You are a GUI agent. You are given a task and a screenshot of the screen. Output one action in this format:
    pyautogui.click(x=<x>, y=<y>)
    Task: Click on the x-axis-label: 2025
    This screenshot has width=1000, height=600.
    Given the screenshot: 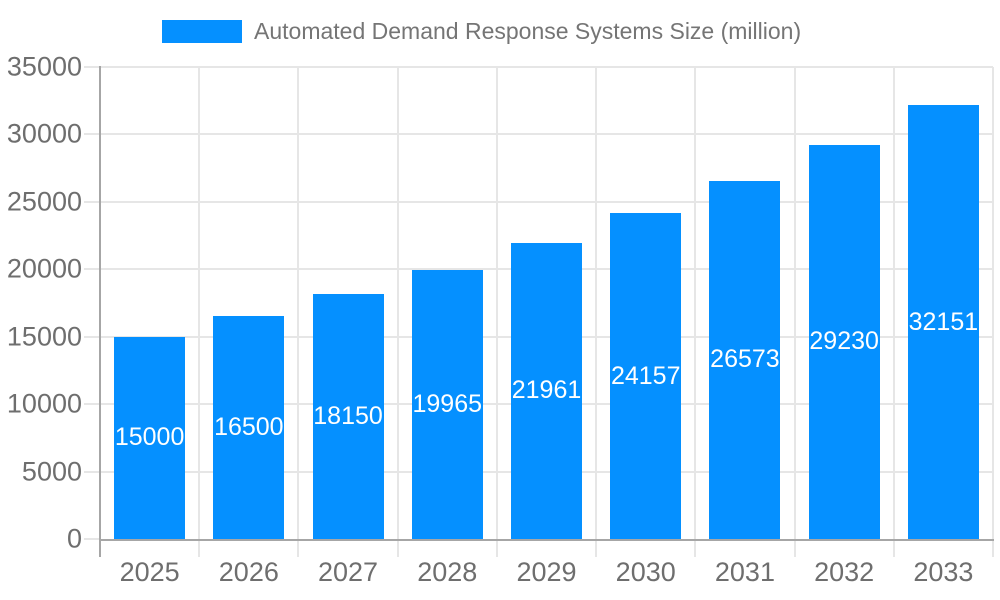 What is the action you would take?
    pyautogui.click(x=149, y=572)
    